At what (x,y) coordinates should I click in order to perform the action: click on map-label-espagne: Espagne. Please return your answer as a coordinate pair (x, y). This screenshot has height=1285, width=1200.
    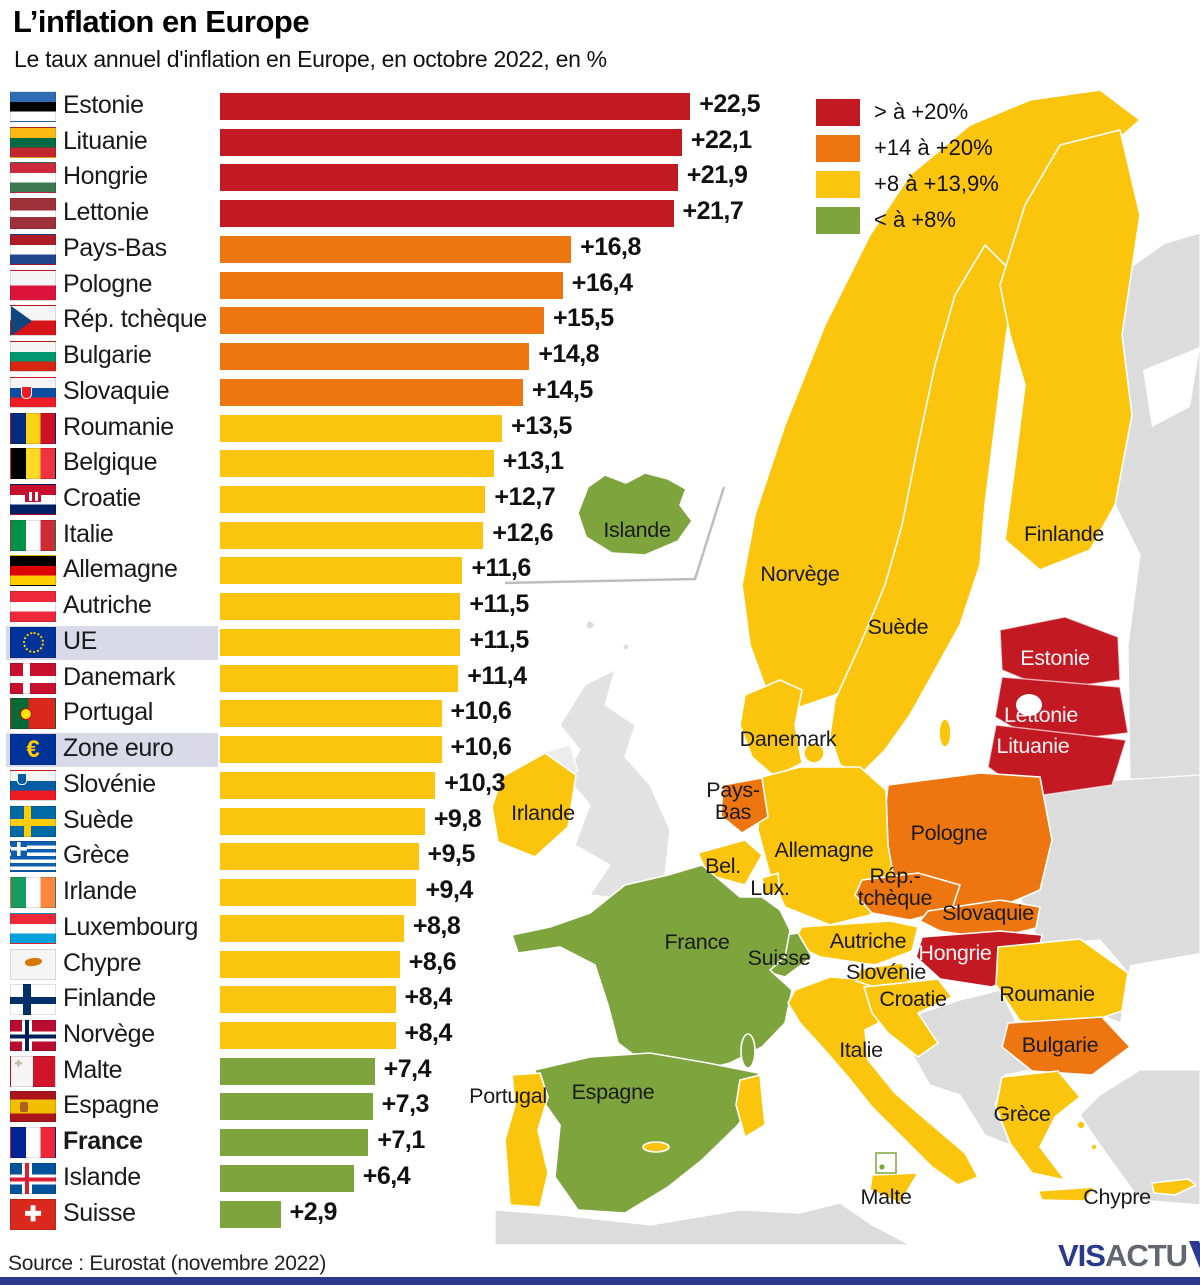
    Looking at the image, I should click on (613, 1092).